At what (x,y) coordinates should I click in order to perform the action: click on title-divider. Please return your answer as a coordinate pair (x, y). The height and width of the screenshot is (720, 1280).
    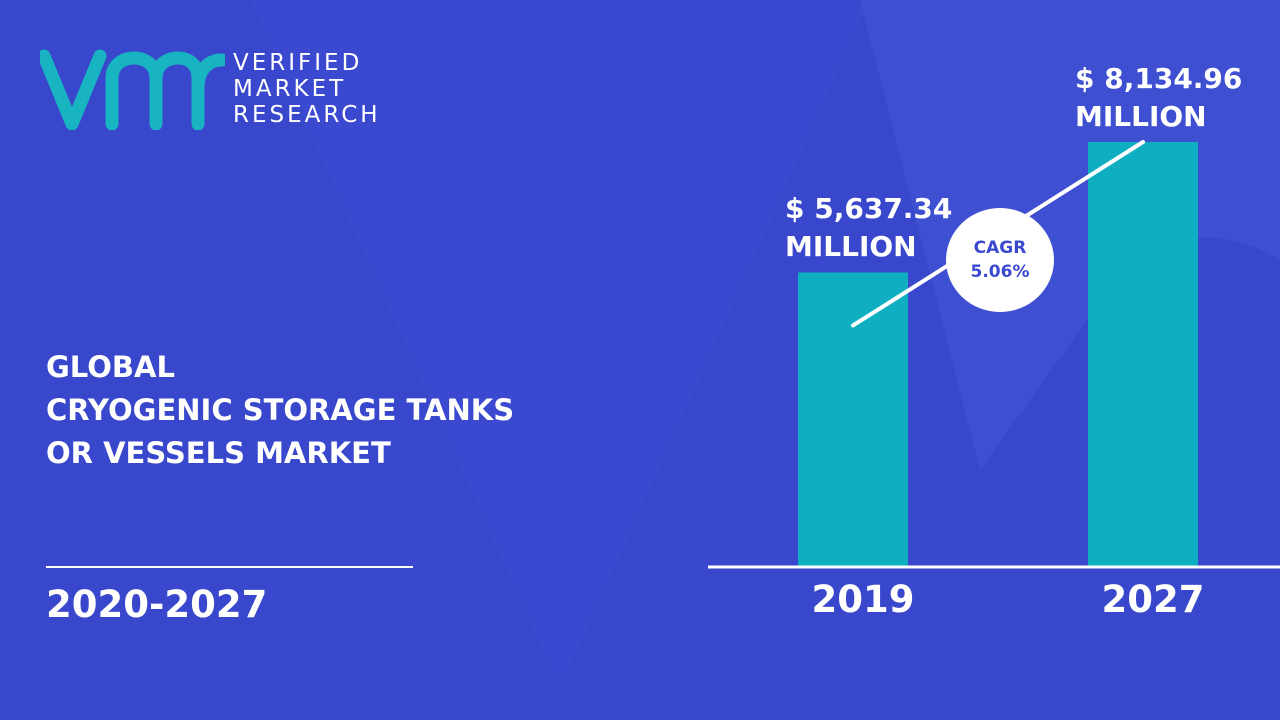
    Looking at the image, I should click on (229, 567).